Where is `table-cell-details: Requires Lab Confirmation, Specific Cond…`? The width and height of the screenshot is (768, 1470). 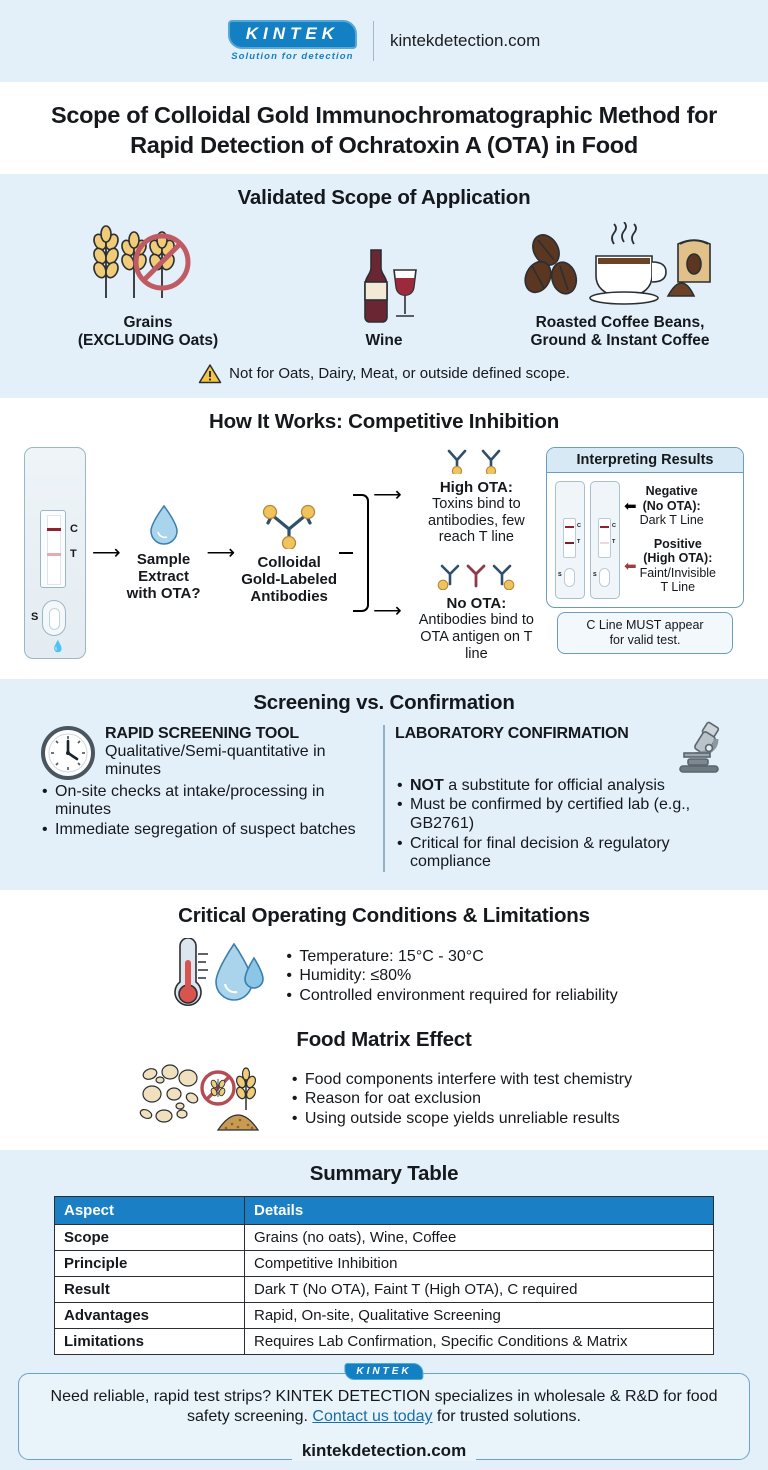 table-cell-details: Requires Lab Confirmation, Specific Cond… is located at coordinates (479, 1341).